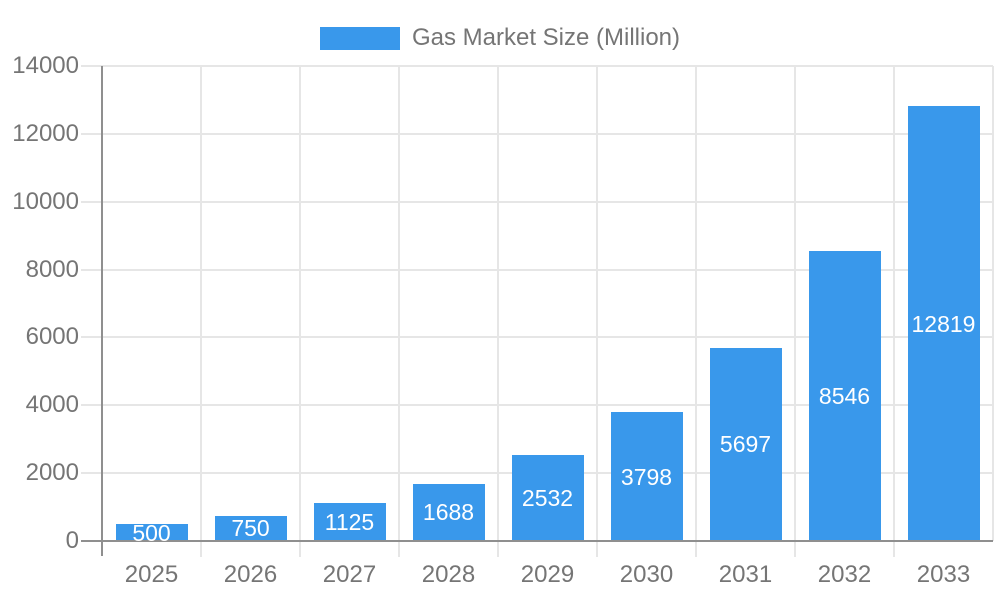 The height and width of the screenshot is (600, 1000). What do you see at coordinates (52, 472) in the screenshot?
I see `y-axis-tick-label: 2000` at bounding box center [52, 472].